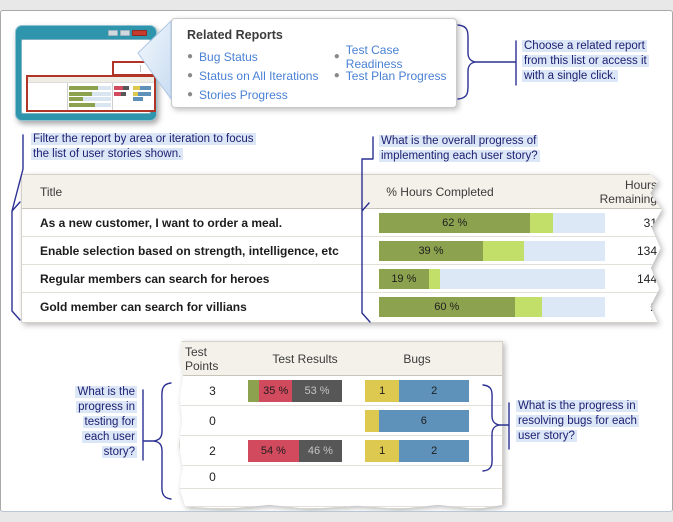 Image resolution: width=673 pixels, height=522 pixels. What do you see at coordinates (51, 191) in the screenshot?
I see `column-header-title: Title` at bounding box center [51, 191].